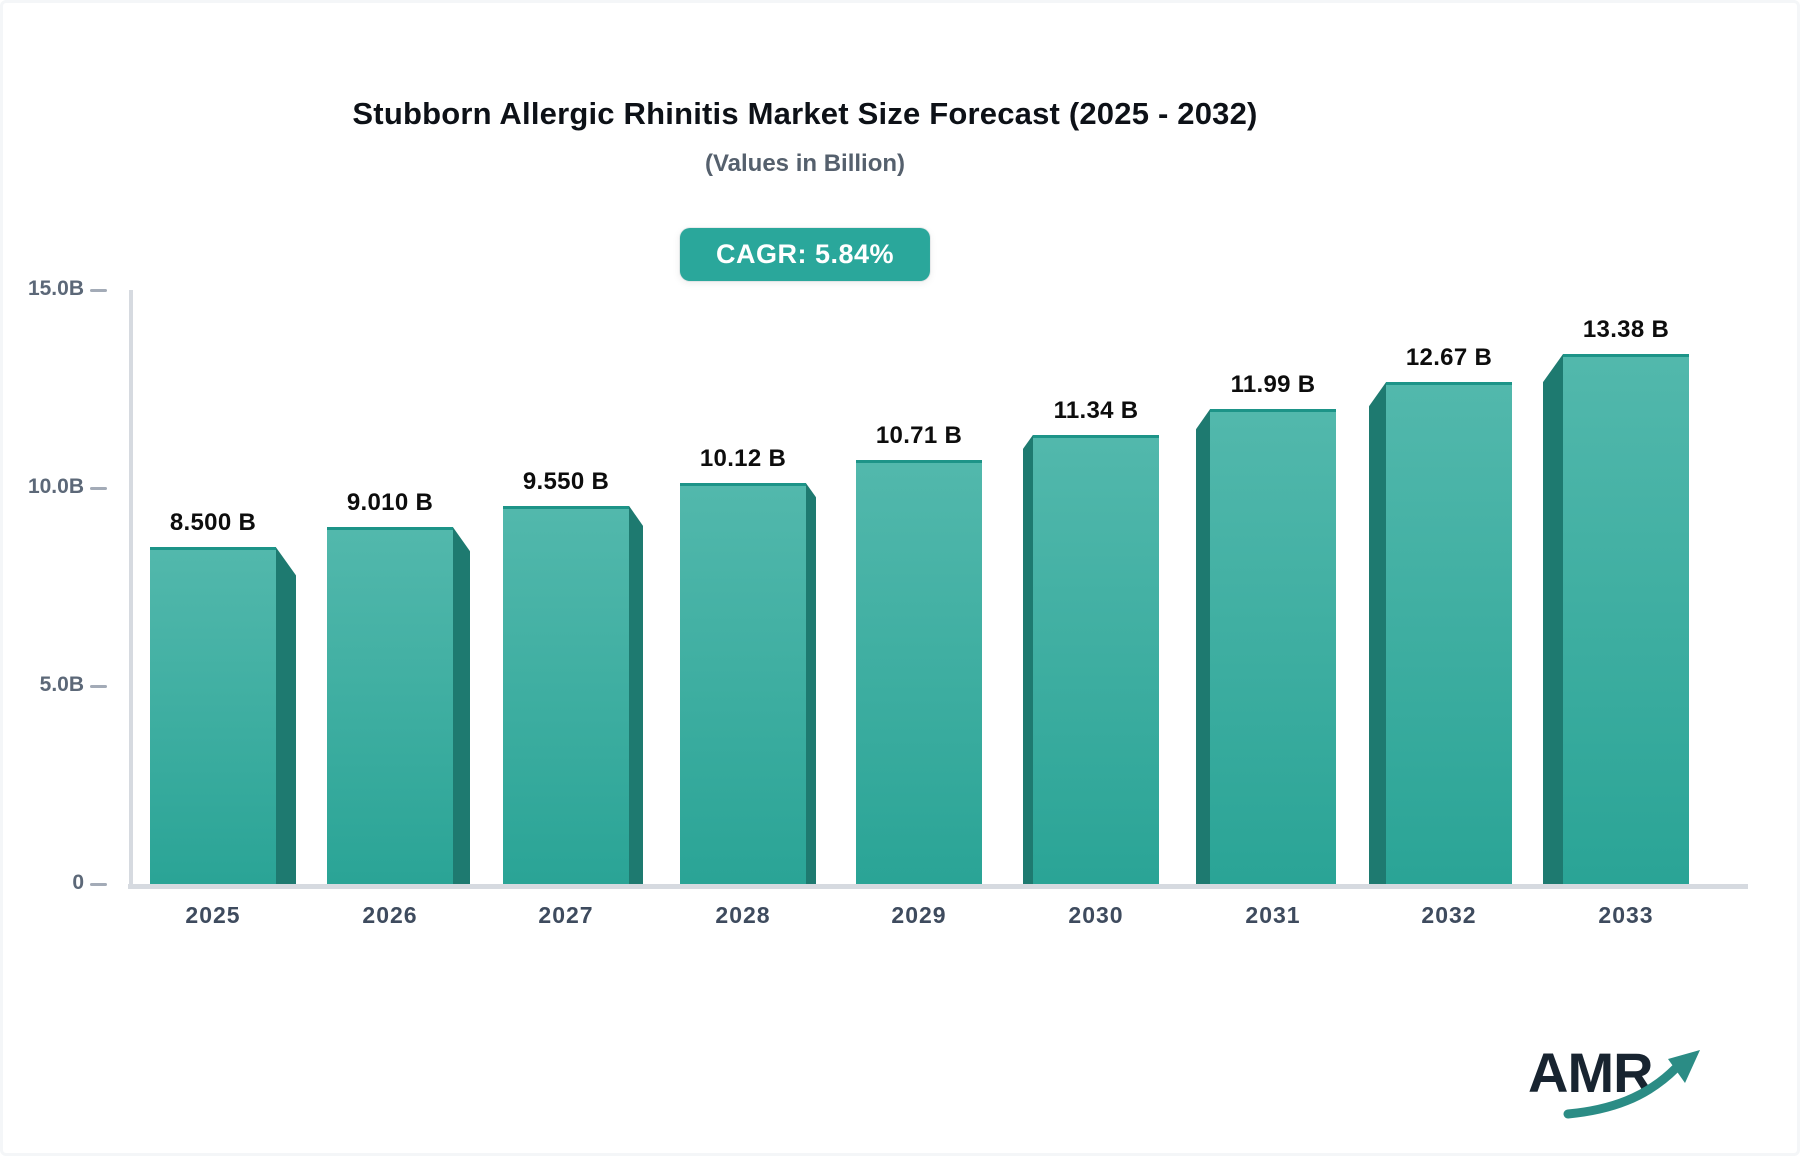 The width and height of the screenshot is (1800, 1156). I want to click on y-tick-label: 5.0B, so click(61, 684).